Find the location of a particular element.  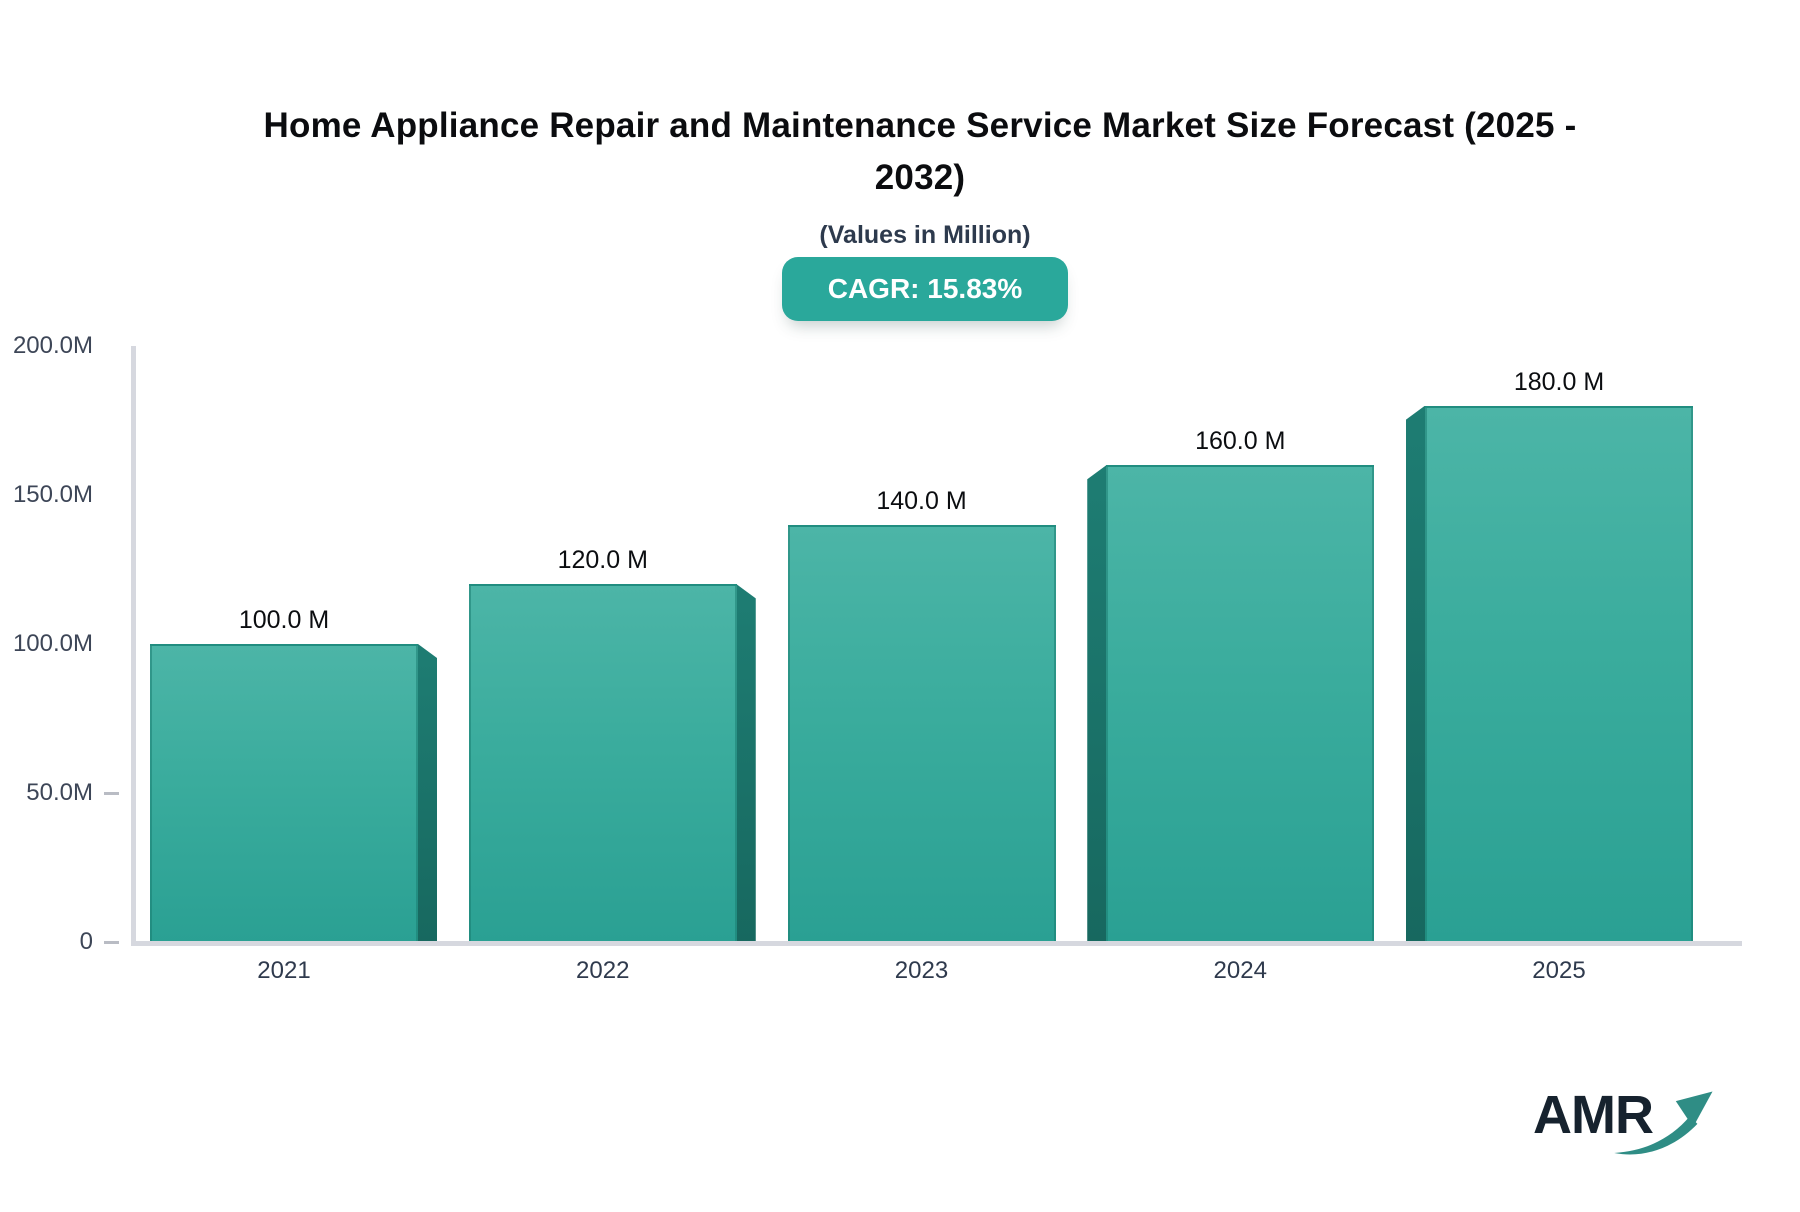

bar-side-2022 is located at coordinates (746, 764).